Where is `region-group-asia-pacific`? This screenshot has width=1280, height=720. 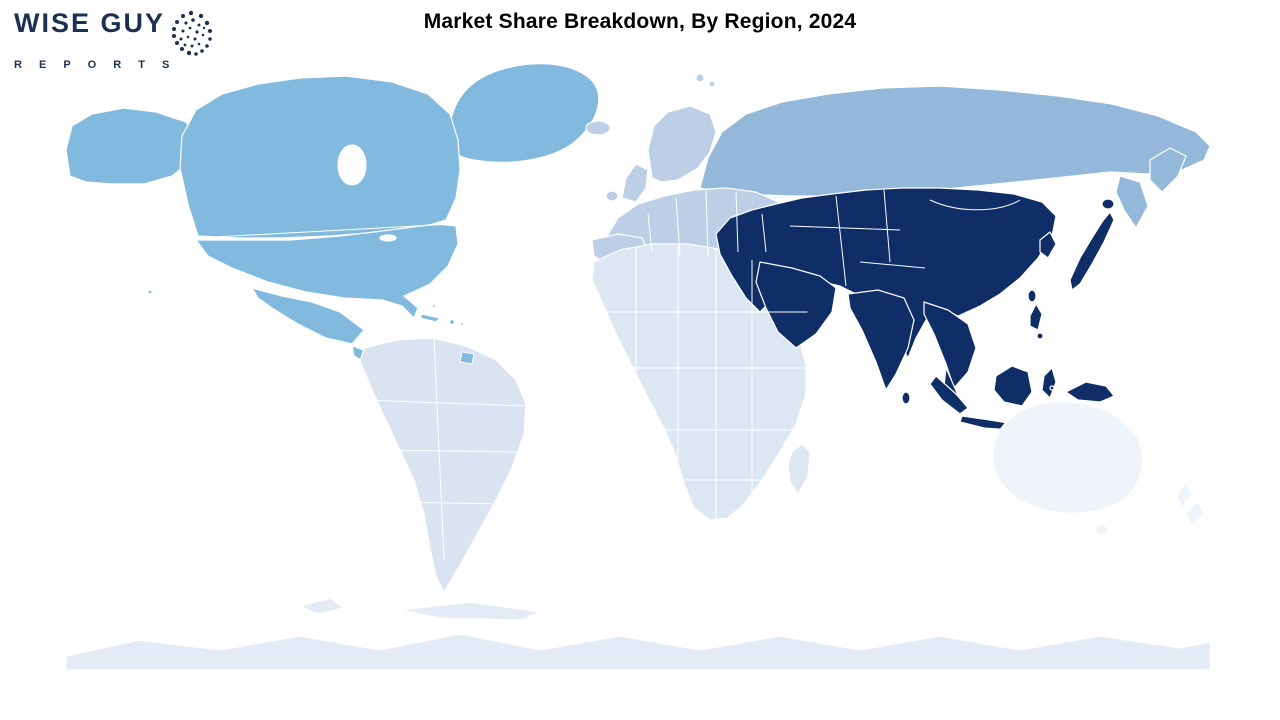 region-group-asia-pacific is located at coordinates (915, 309).